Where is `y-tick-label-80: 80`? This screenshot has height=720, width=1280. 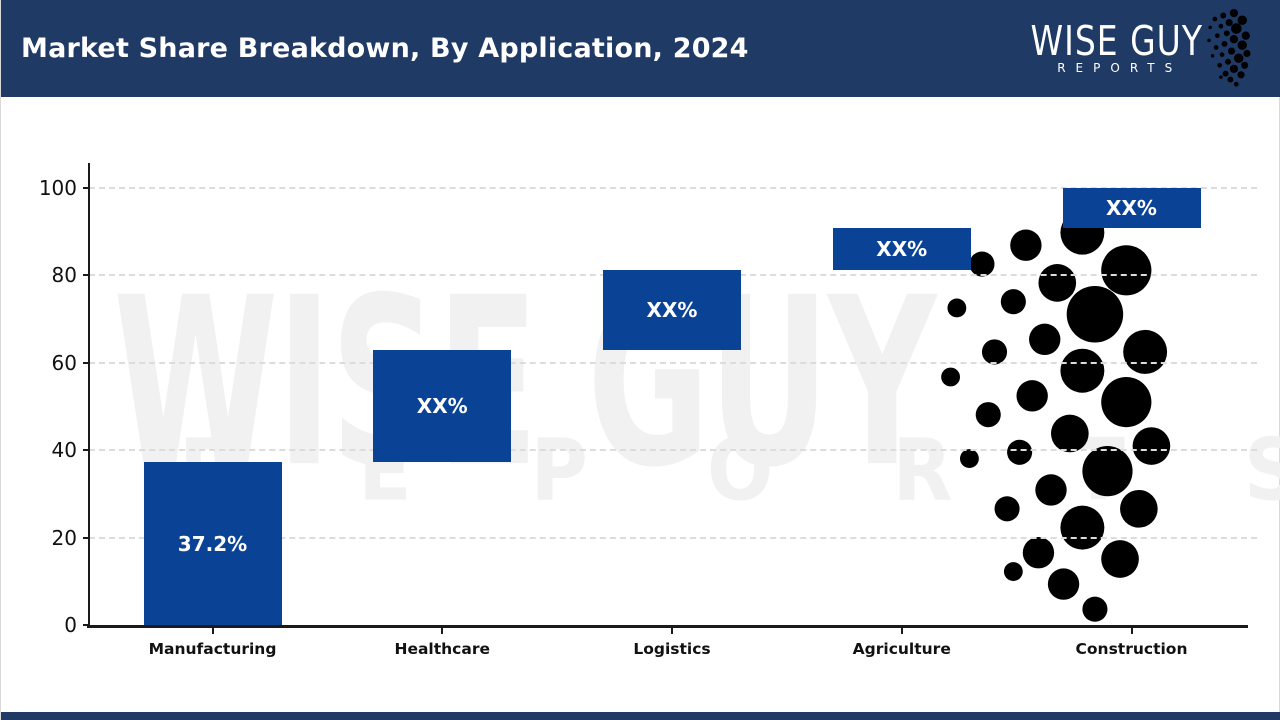 y-tick-label-80: 80 is located at coordinates (64, 275).